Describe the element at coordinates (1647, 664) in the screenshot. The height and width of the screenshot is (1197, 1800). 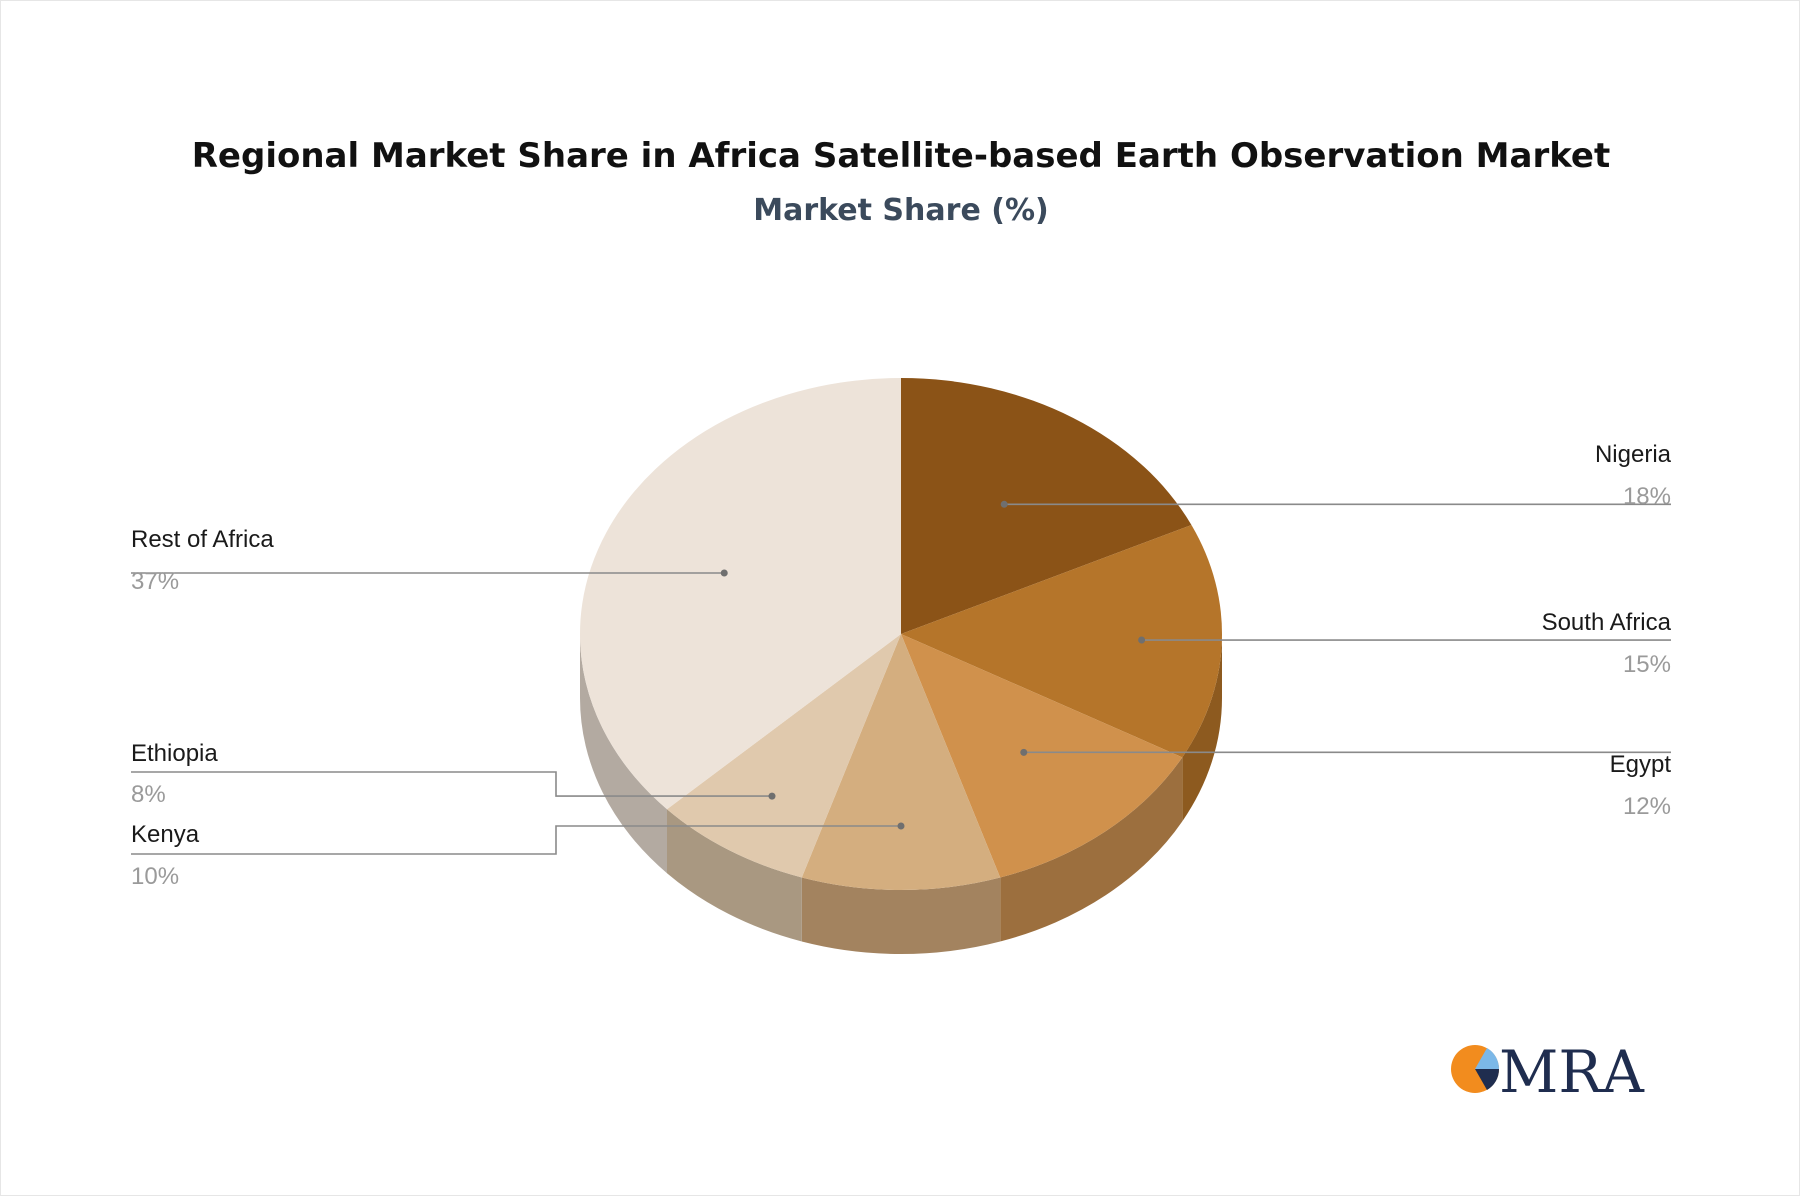
I see `slice-value-south-africa: 15%` at that location.